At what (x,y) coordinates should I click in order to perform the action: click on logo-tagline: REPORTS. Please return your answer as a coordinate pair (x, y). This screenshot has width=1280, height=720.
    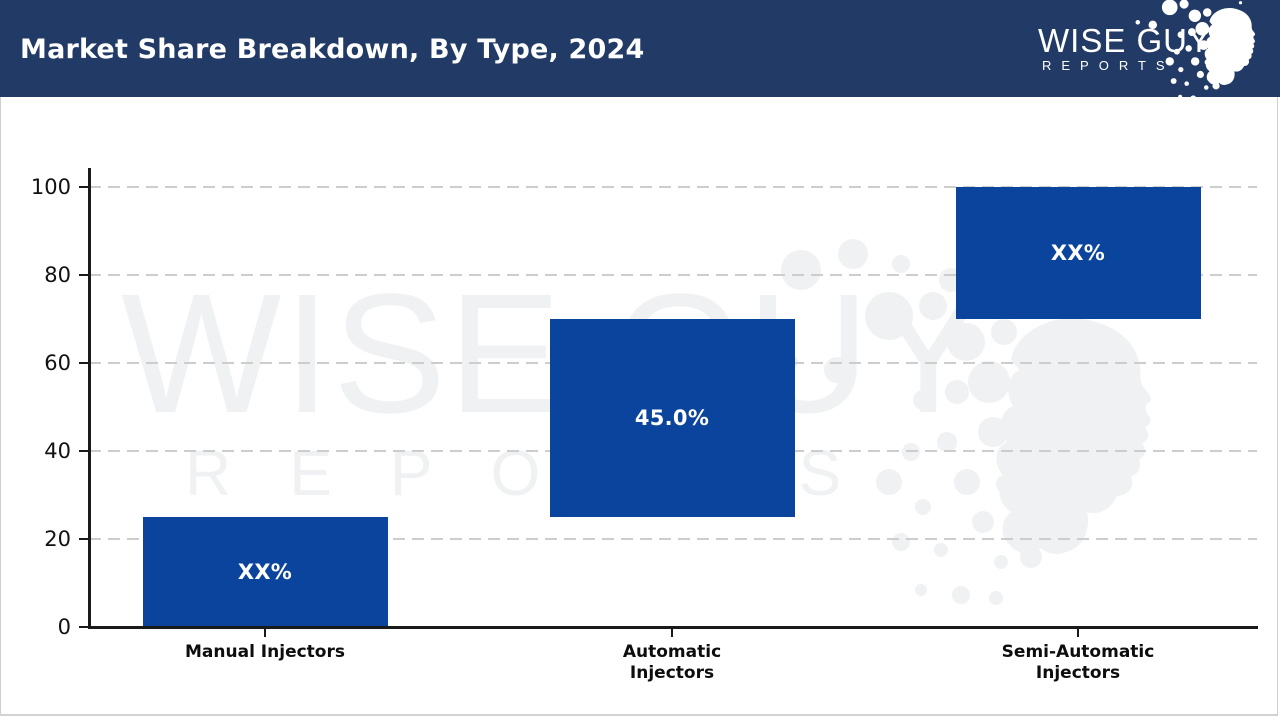
    Looking at the image, I should click on (1108, 65).